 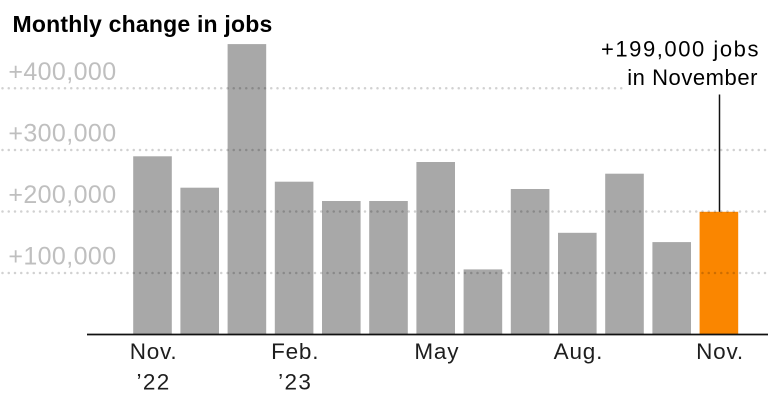 What do you see at coordinates (62, 195) in the screenshot?
I see `svg-text: +200,000` at bounding box center [62, 195].